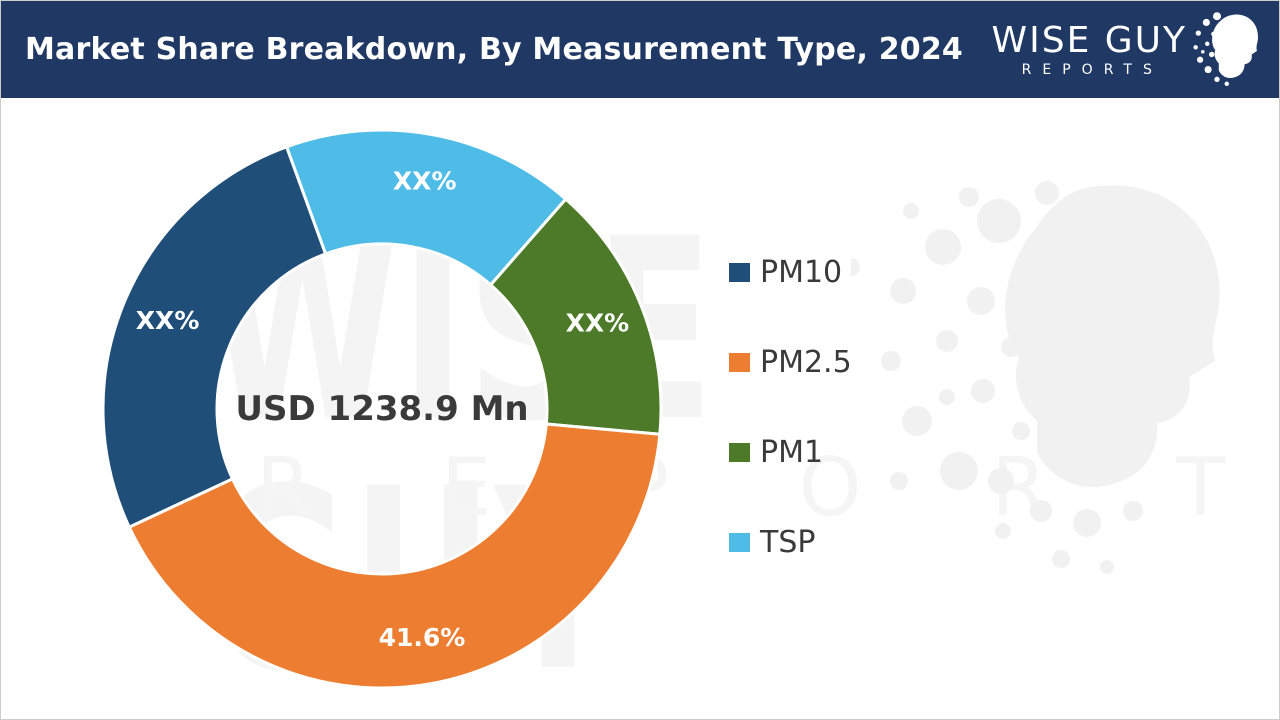  I want to click on segment-label-pm10: XX%, so click(168, 320).